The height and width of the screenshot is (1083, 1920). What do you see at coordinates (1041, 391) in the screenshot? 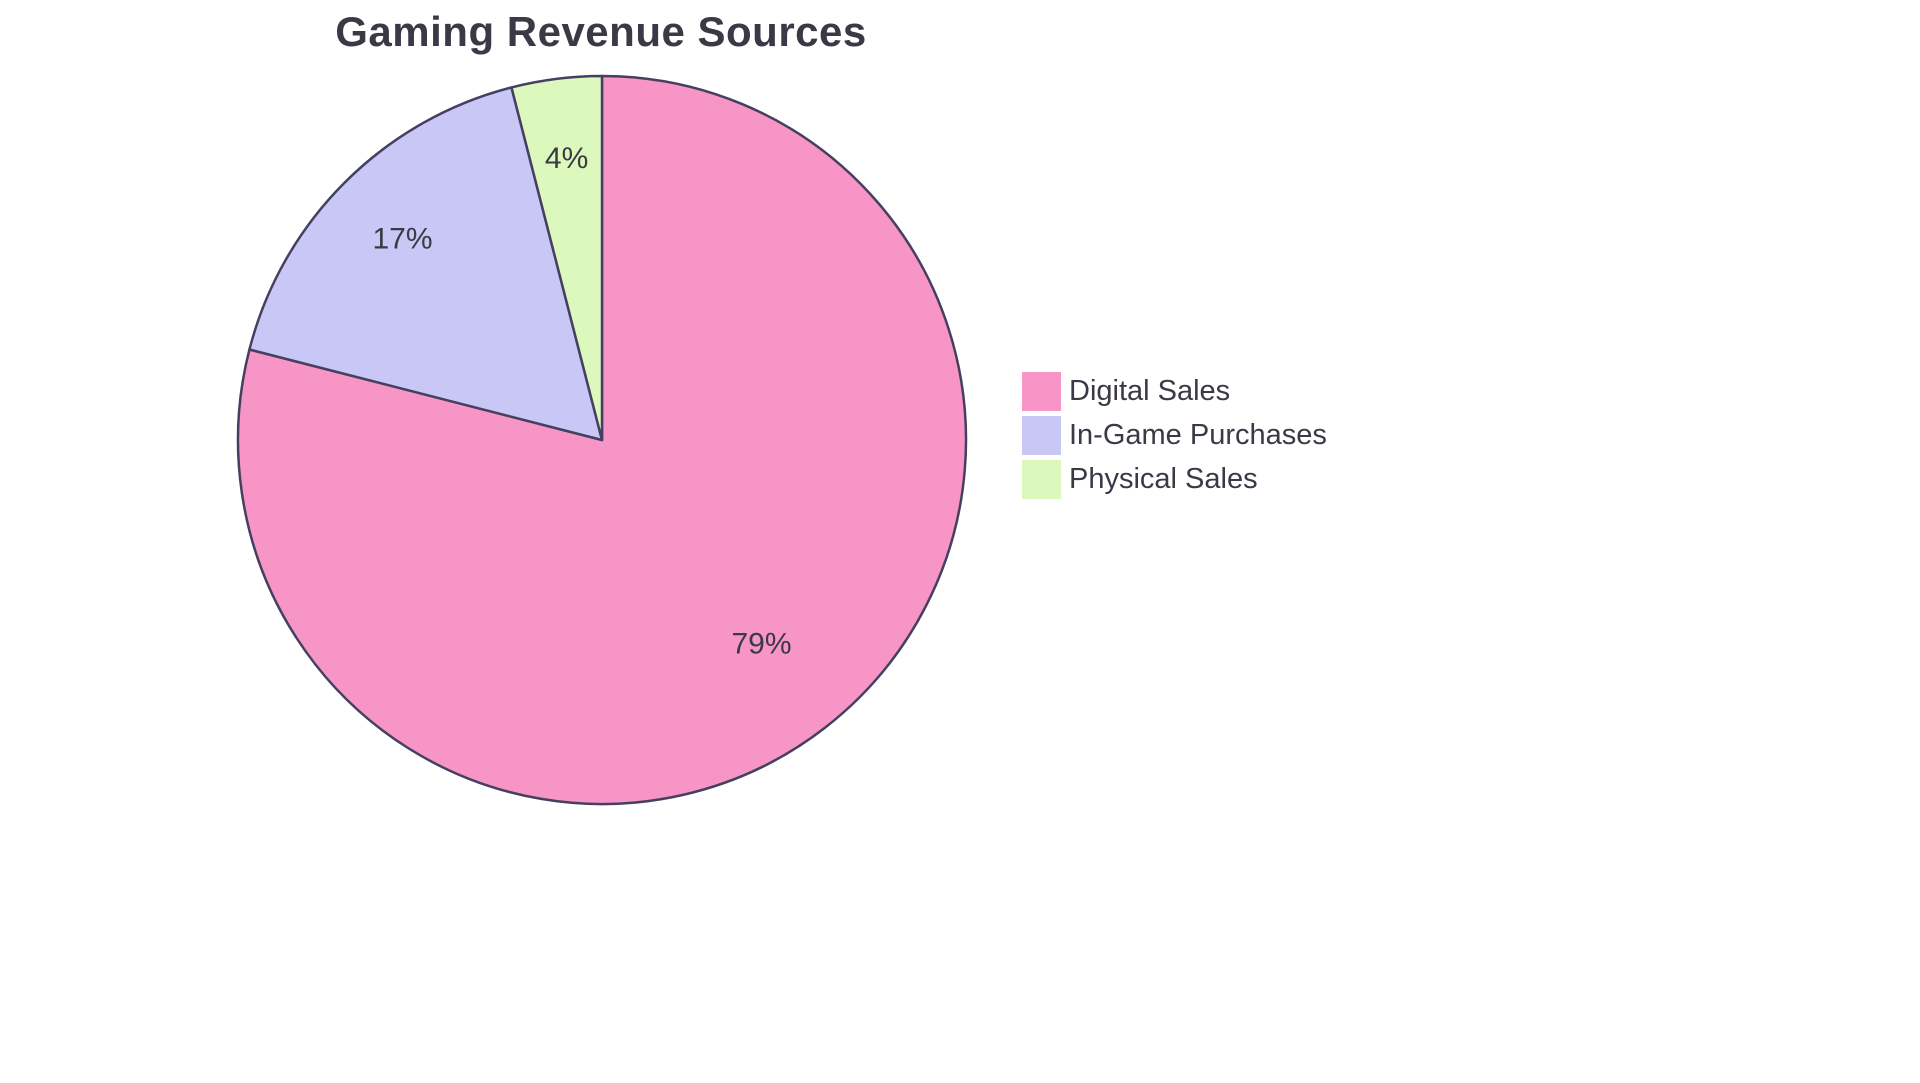
I see `legend-swatch-digital-sales` at bounding box center [1041, 391].